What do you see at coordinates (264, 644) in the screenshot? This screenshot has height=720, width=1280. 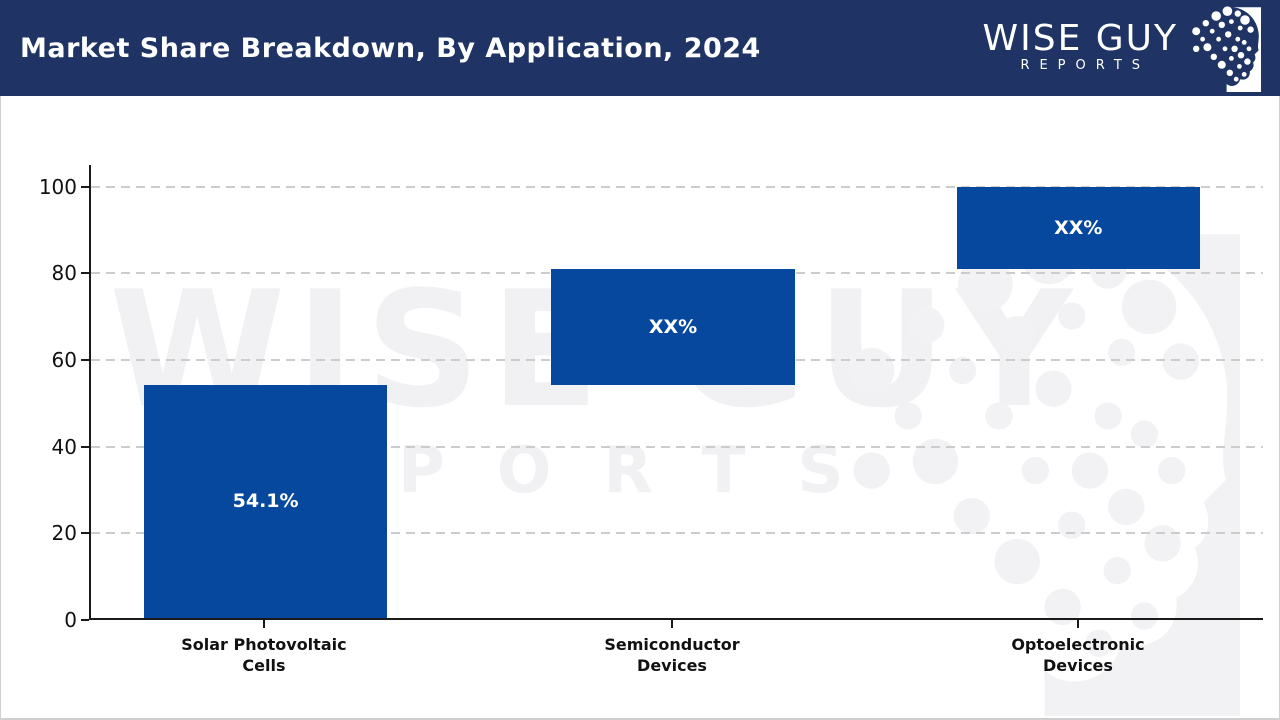 I see `x-category-label-line: Solar Photovoltaic` at bounding box center [264, 644].